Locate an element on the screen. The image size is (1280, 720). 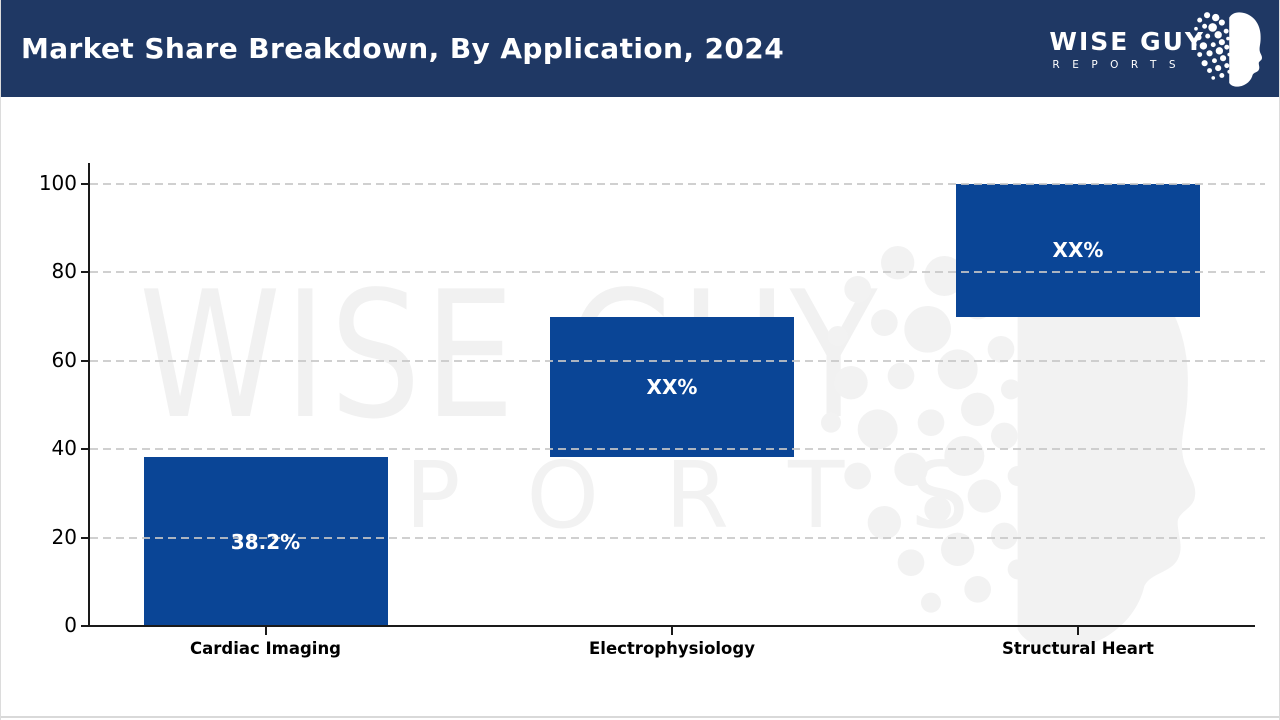
x-tick-mark-cardiac-imaging is located at coordinates (265, 631).